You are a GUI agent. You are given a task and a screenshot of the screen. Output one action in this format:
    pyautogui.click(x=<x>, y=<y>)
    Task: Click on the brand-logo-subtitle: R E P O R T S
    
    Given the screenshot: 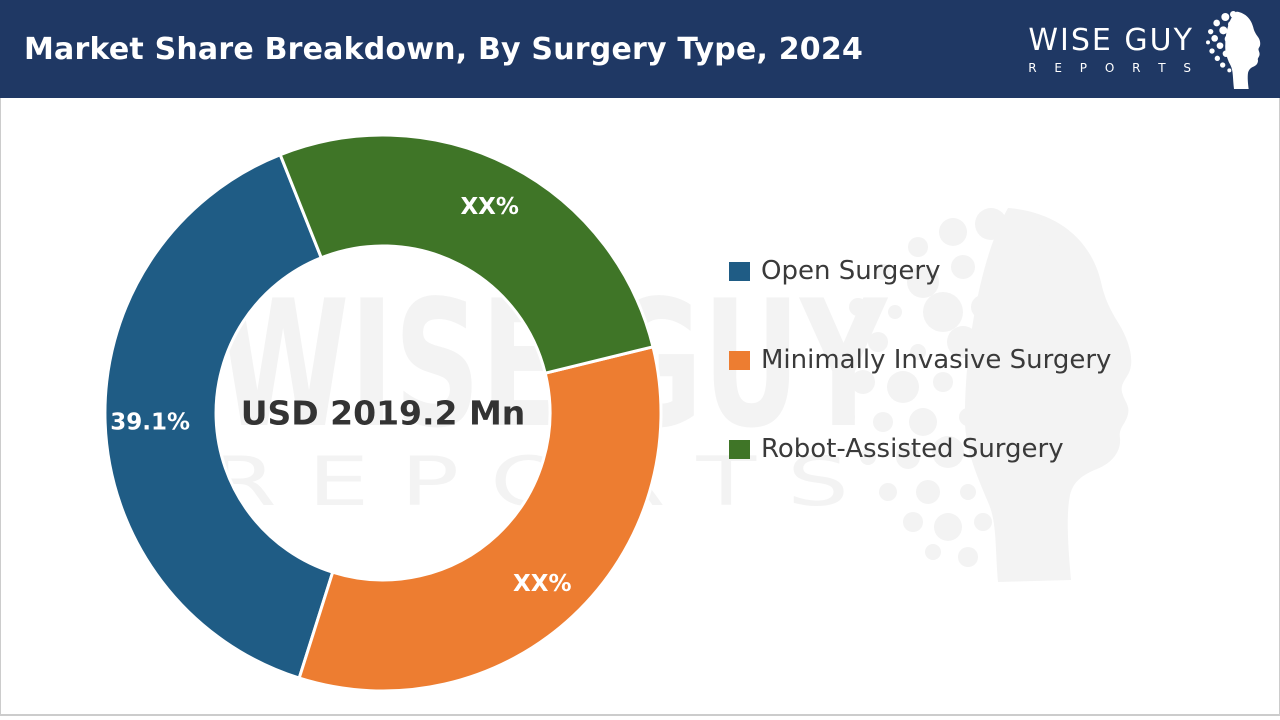 What is the action you would take?
    pyautogui.click(x=1113, y=67)
    